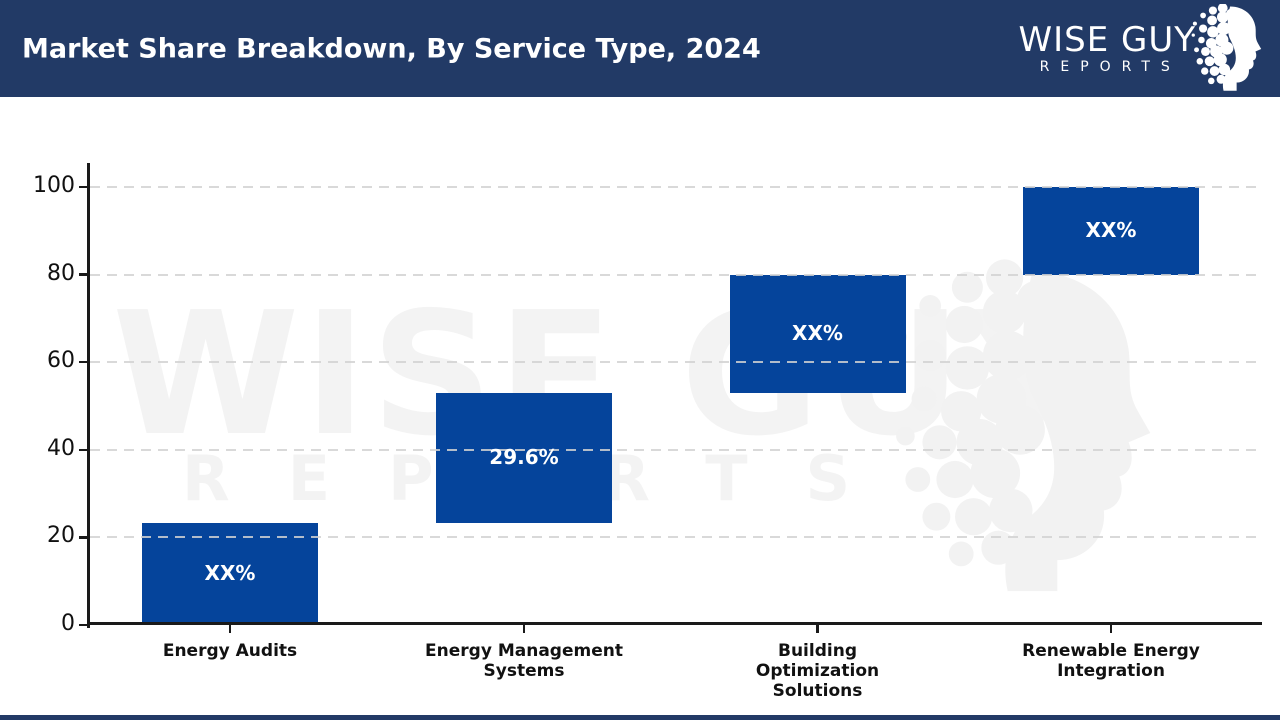  Describe the element at coordinates (817, 671) in the screenshot. I see `x-category-label: Building Optimization Solutions` at that location.